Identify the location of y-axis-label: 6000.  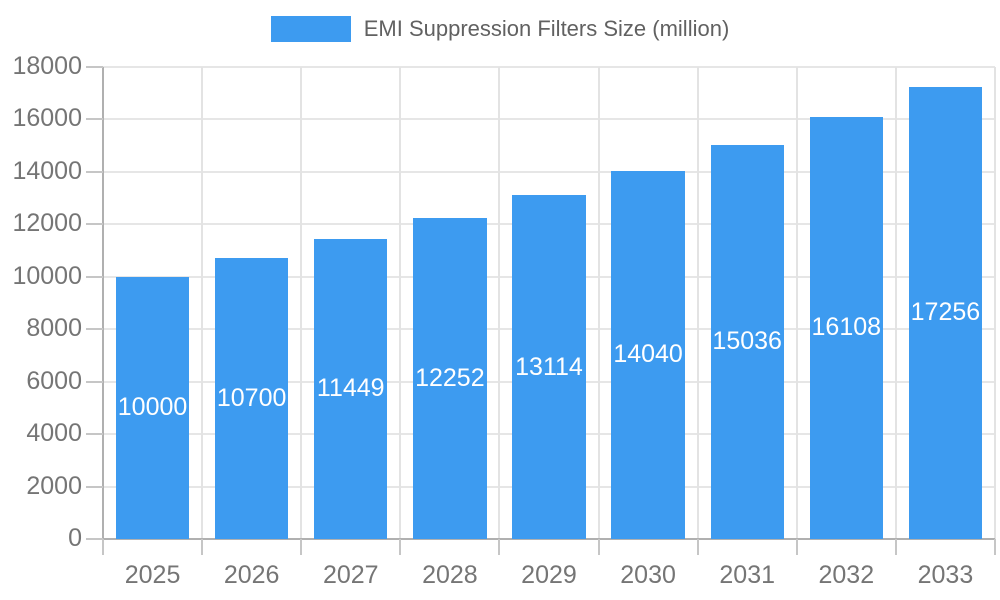
(54, 380).